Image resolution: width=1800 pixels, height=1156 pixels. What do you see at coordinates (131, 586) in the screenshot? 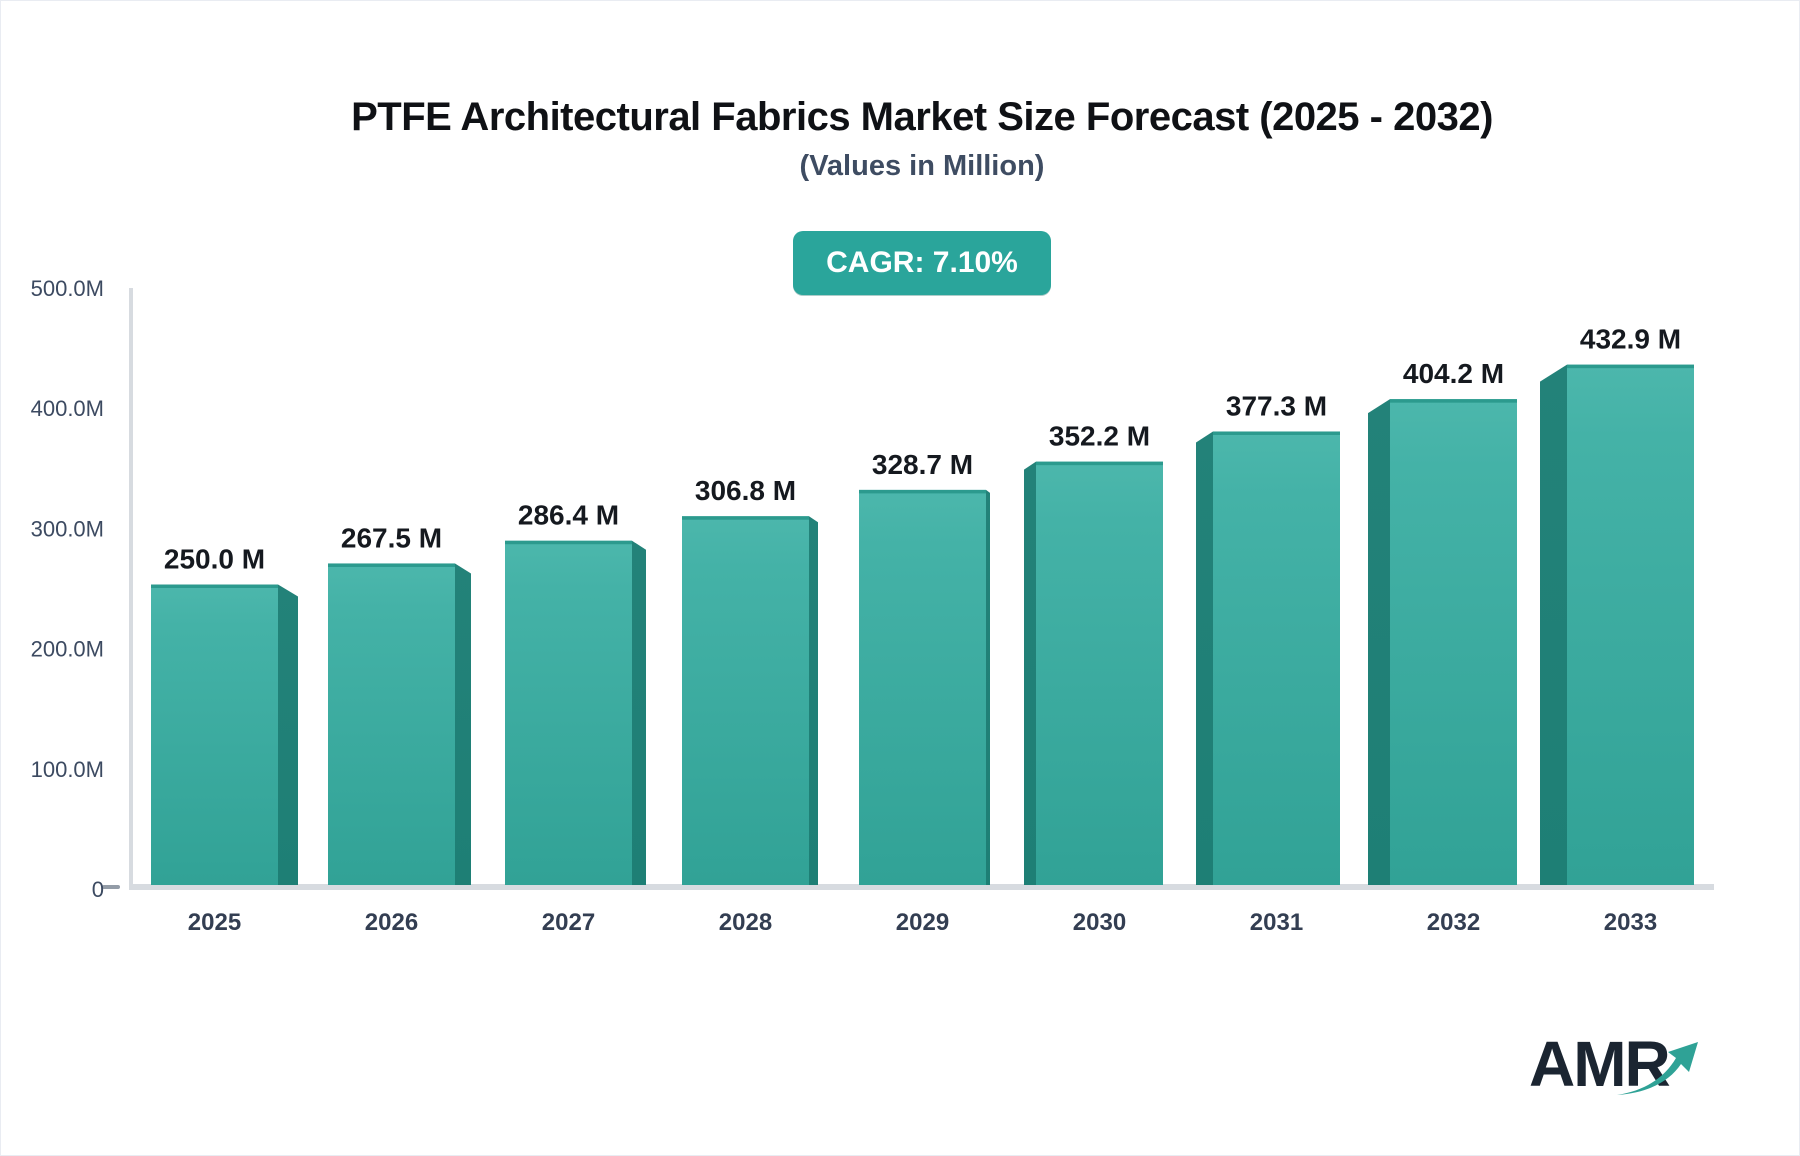
I see `y-axis-line` at bounding box center [131, 586].